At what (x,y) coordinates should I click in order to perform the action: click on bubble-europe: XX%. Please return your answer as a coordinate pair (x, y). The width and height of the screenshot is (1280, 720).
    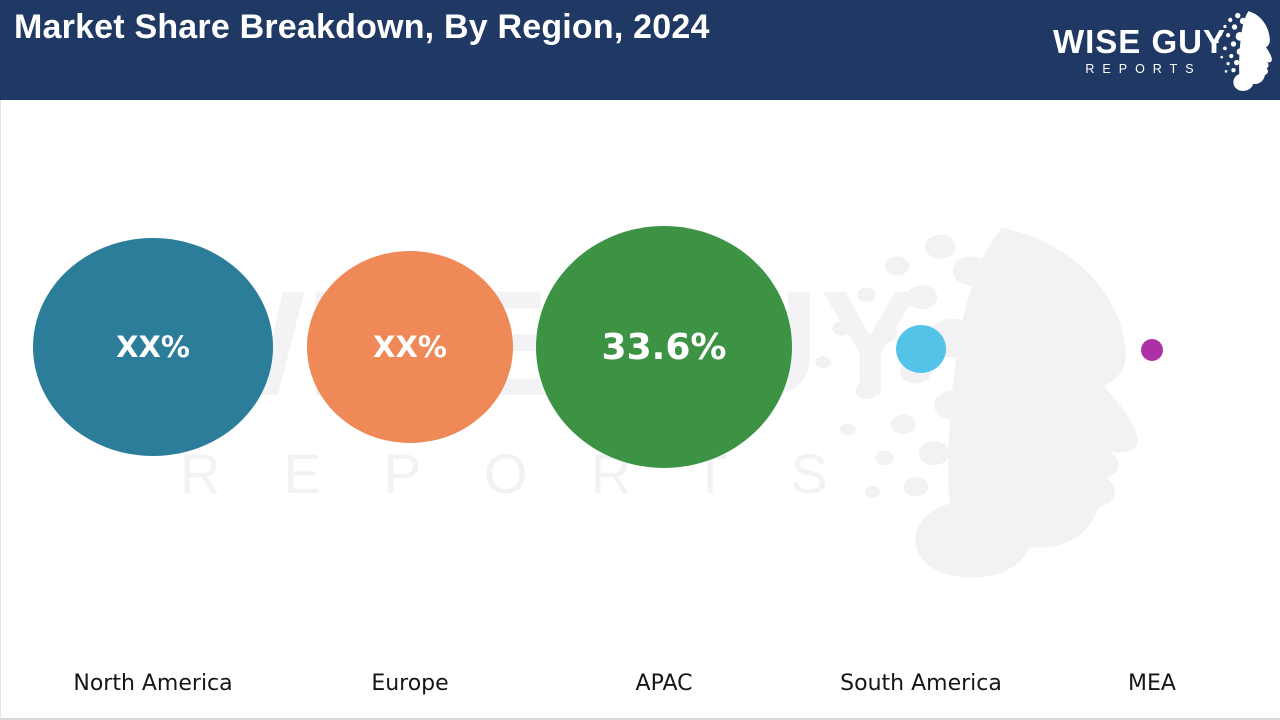
    Looking at the image, I should click on (410, 347).